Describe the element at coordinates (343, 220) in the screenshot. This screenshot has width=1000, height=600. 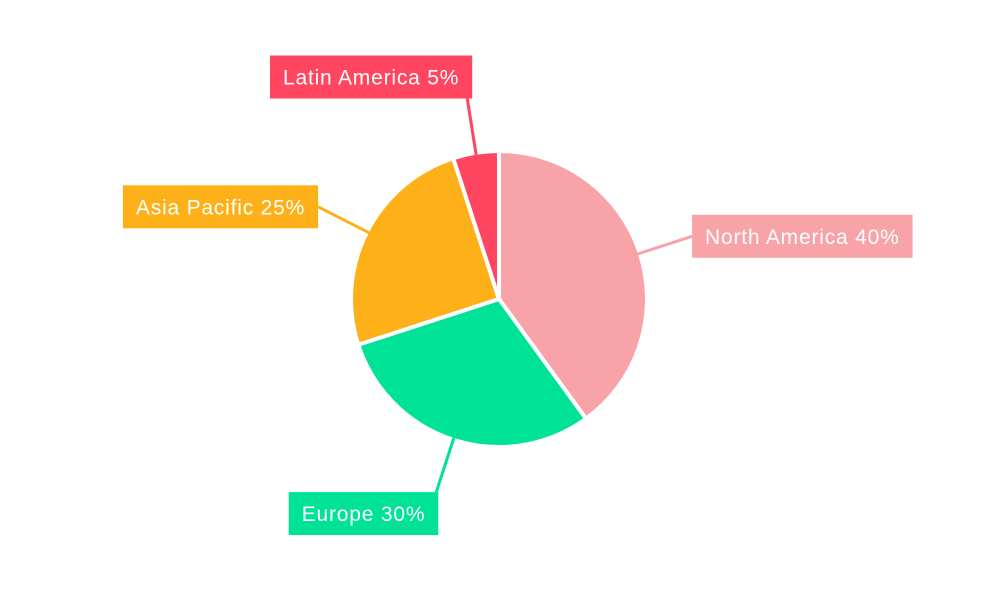
I see `leader-line-asia-pacific` at that location.